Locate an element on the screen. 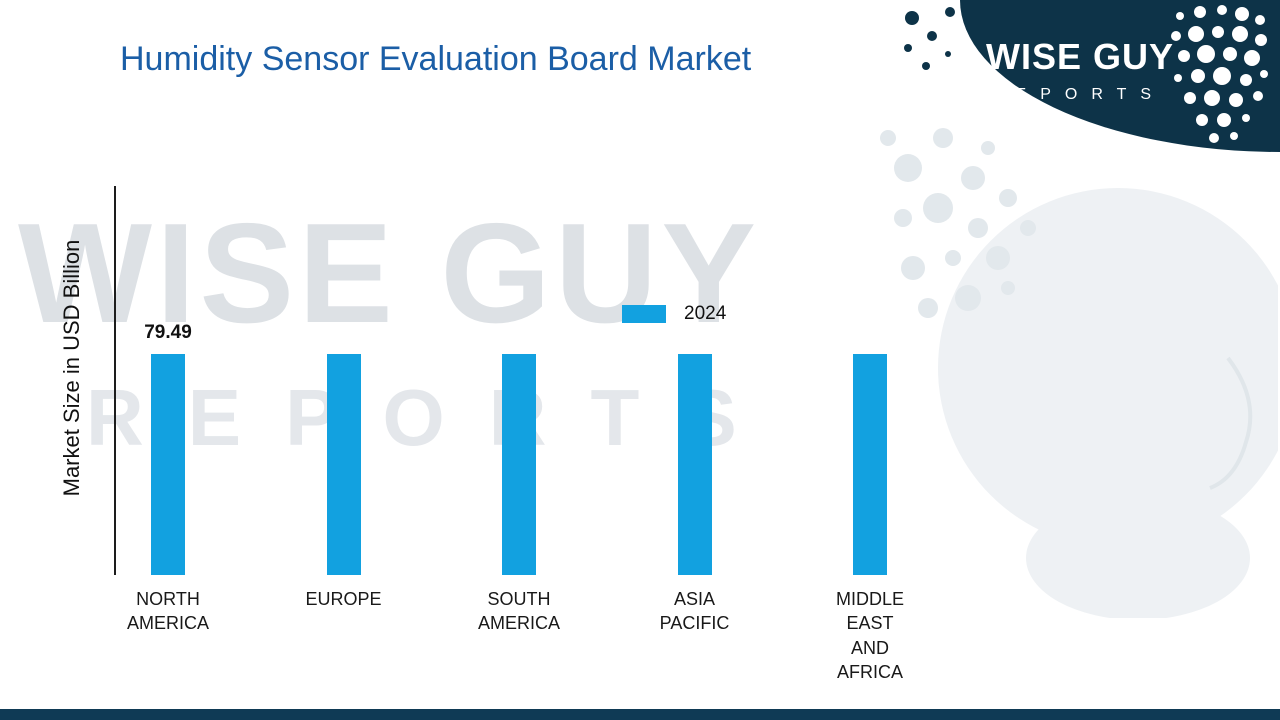 Image resolution: width=1280 pixels, height=720 pixels. bar-south-america is located at coordinates (519, 464).